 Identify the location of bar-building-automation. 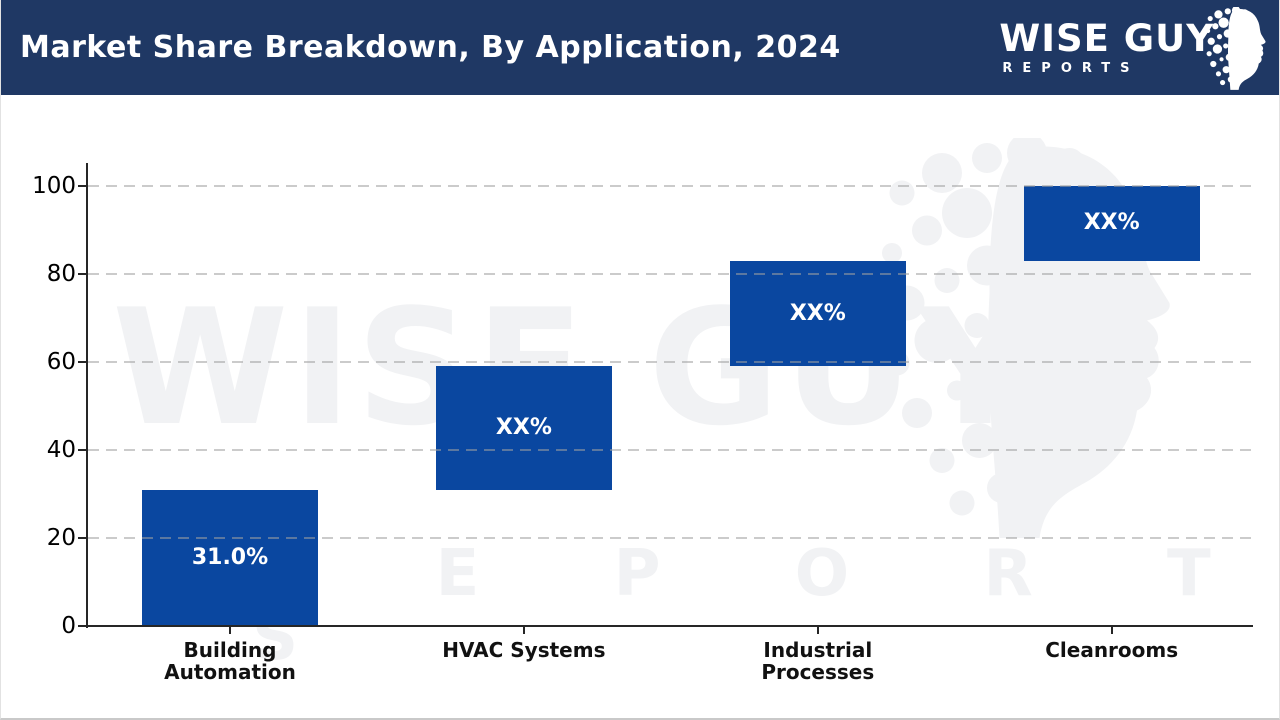
(230, 557).